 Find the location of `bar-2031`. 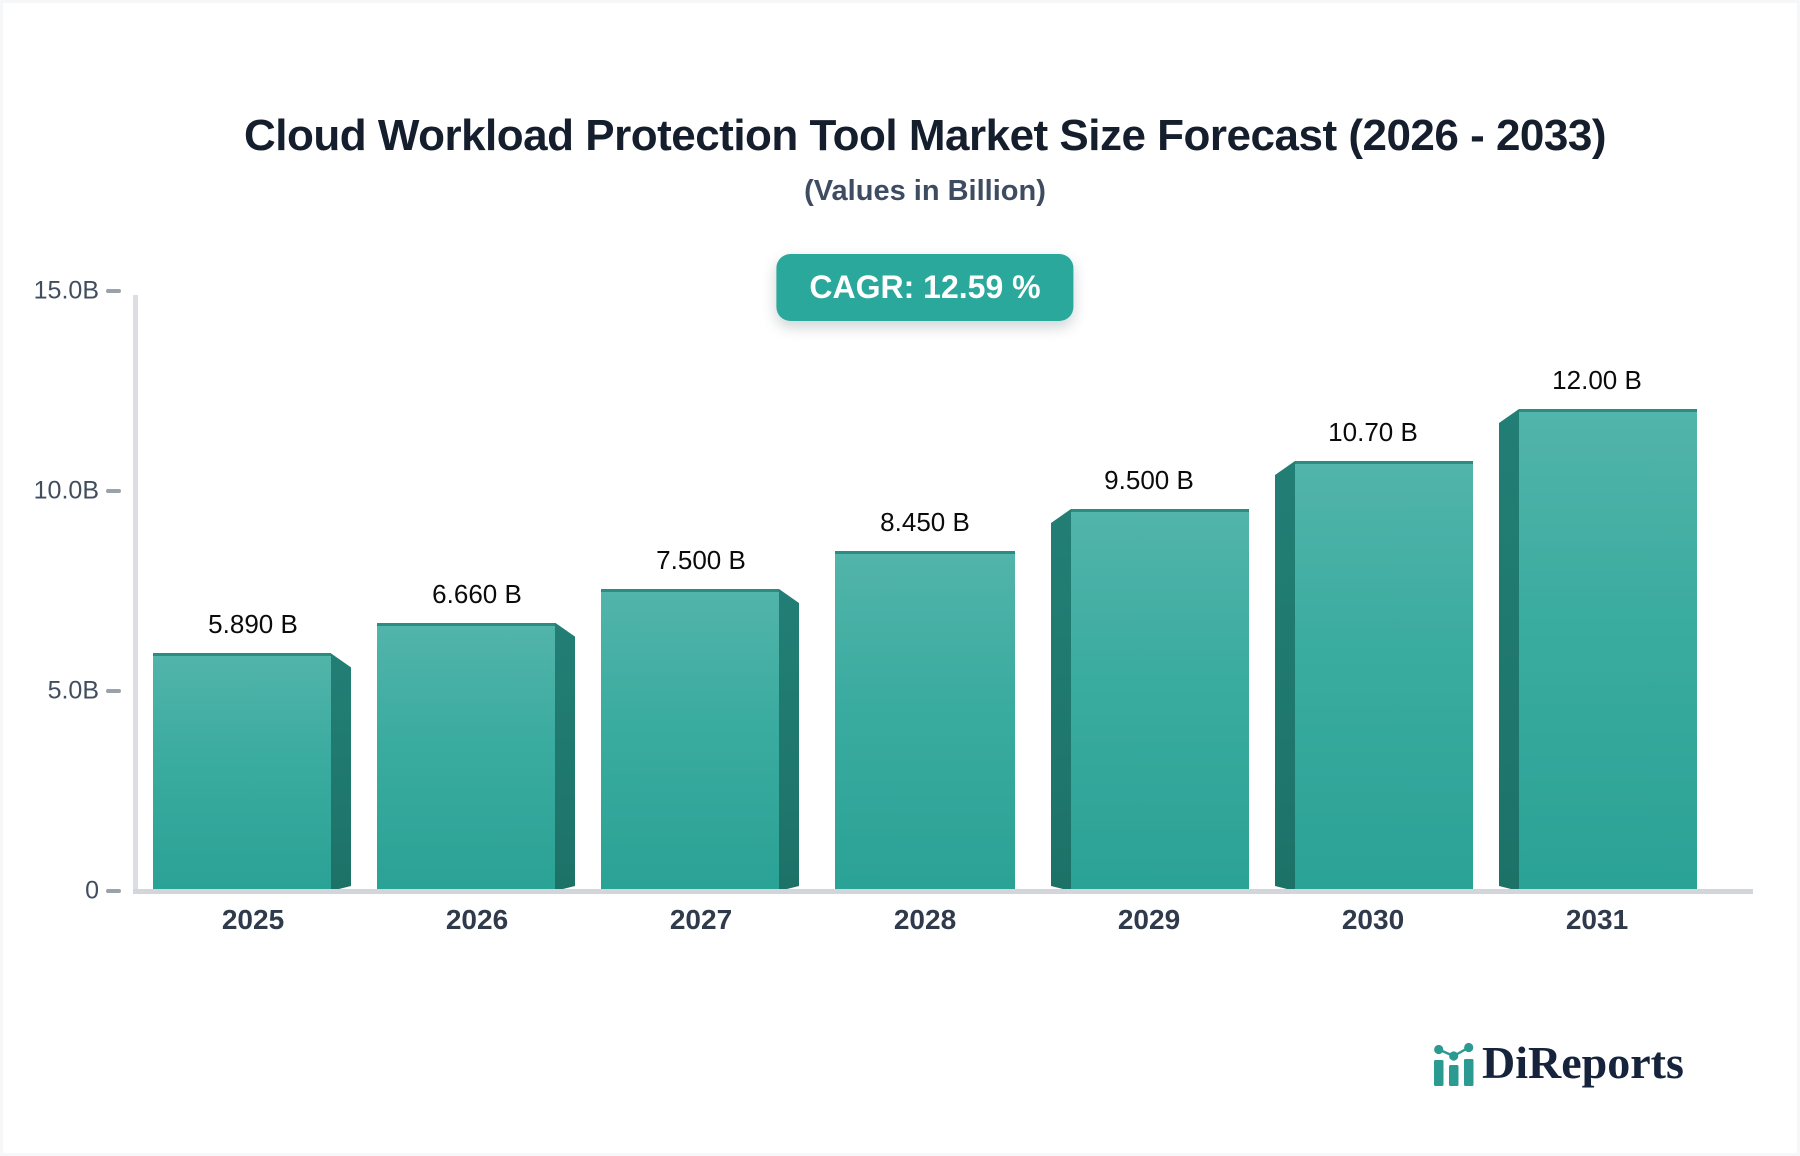

bar-2031 is located at coordinates (1608, 650).